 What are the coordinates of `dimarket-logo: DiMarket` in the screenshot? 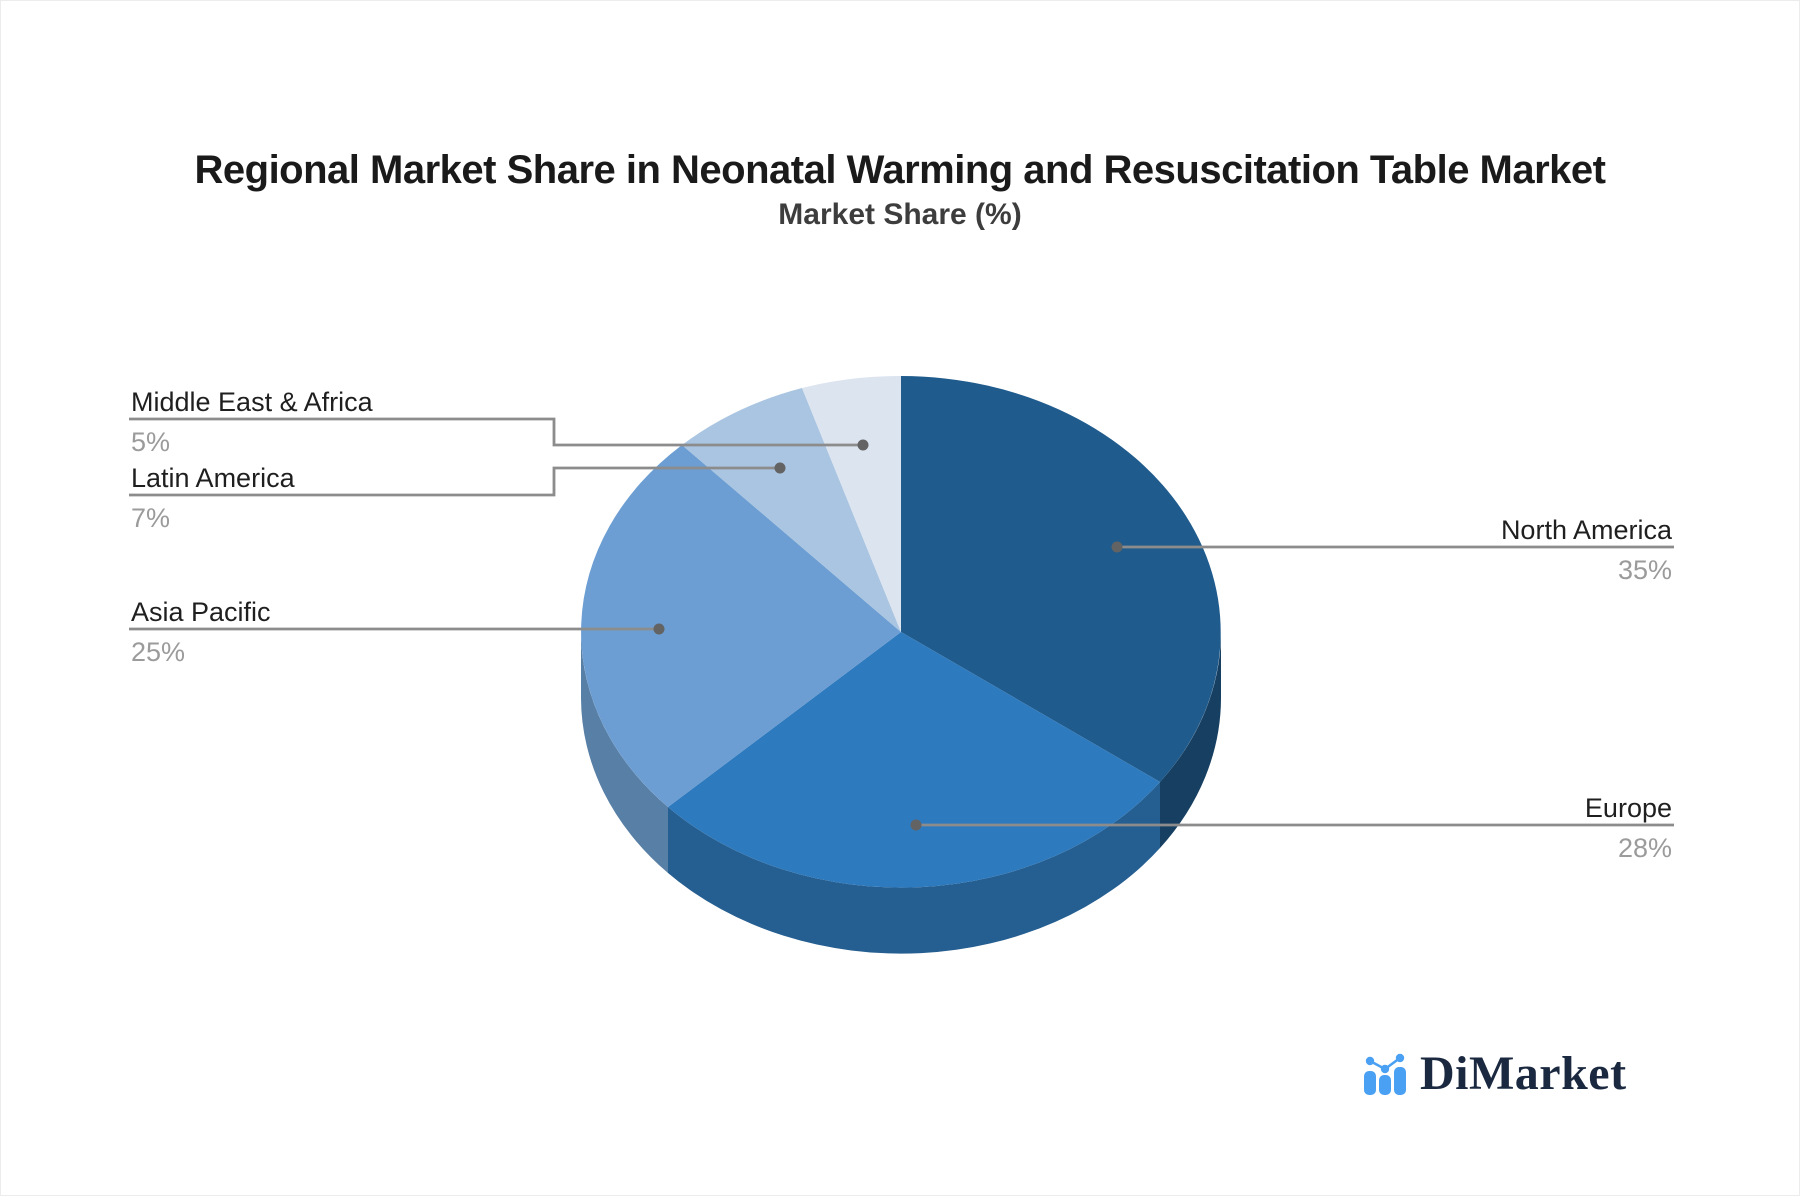 It's located at (1510, 1068).